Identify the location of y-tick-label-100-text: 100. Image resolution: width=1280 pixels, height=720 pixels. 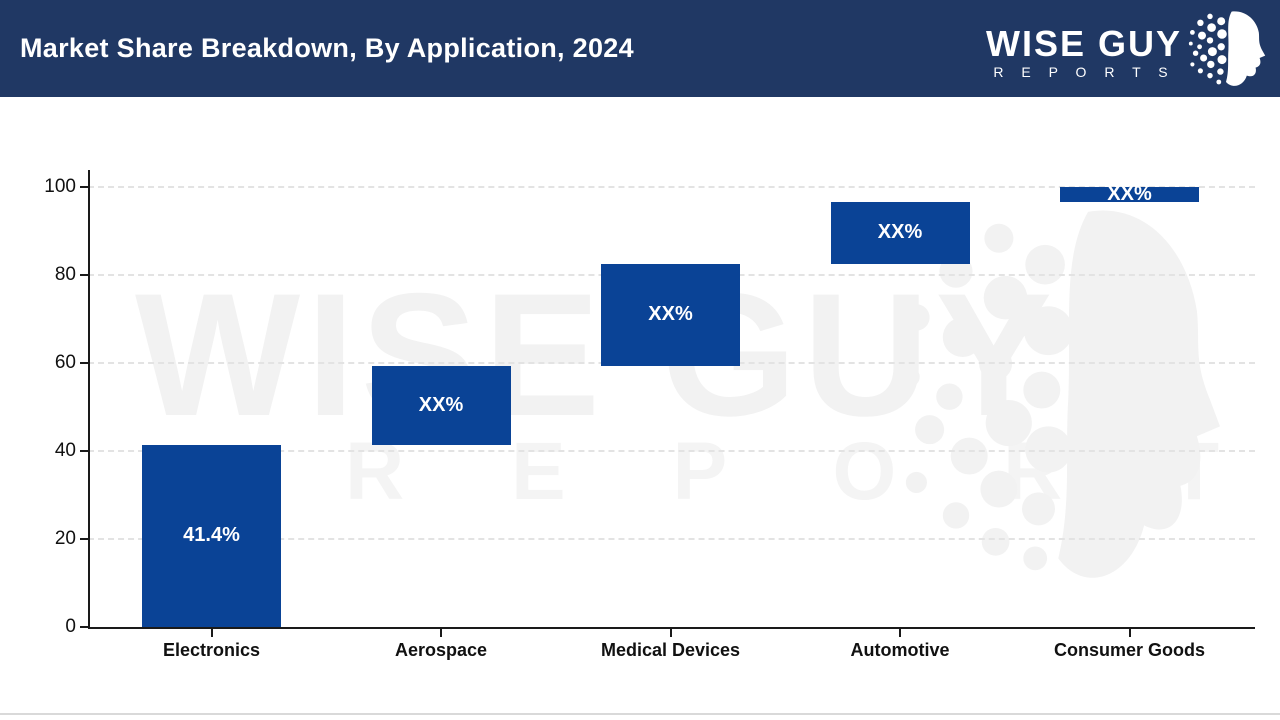
(60, 186).